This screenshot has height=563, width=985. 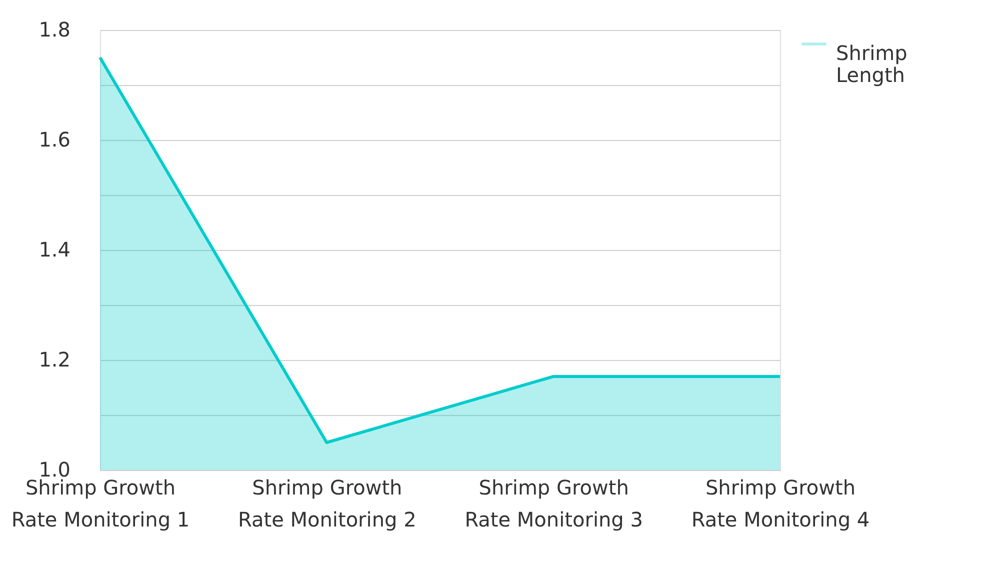 I want to click on y-tick-label: 1.4, so click(x=54, y=250).